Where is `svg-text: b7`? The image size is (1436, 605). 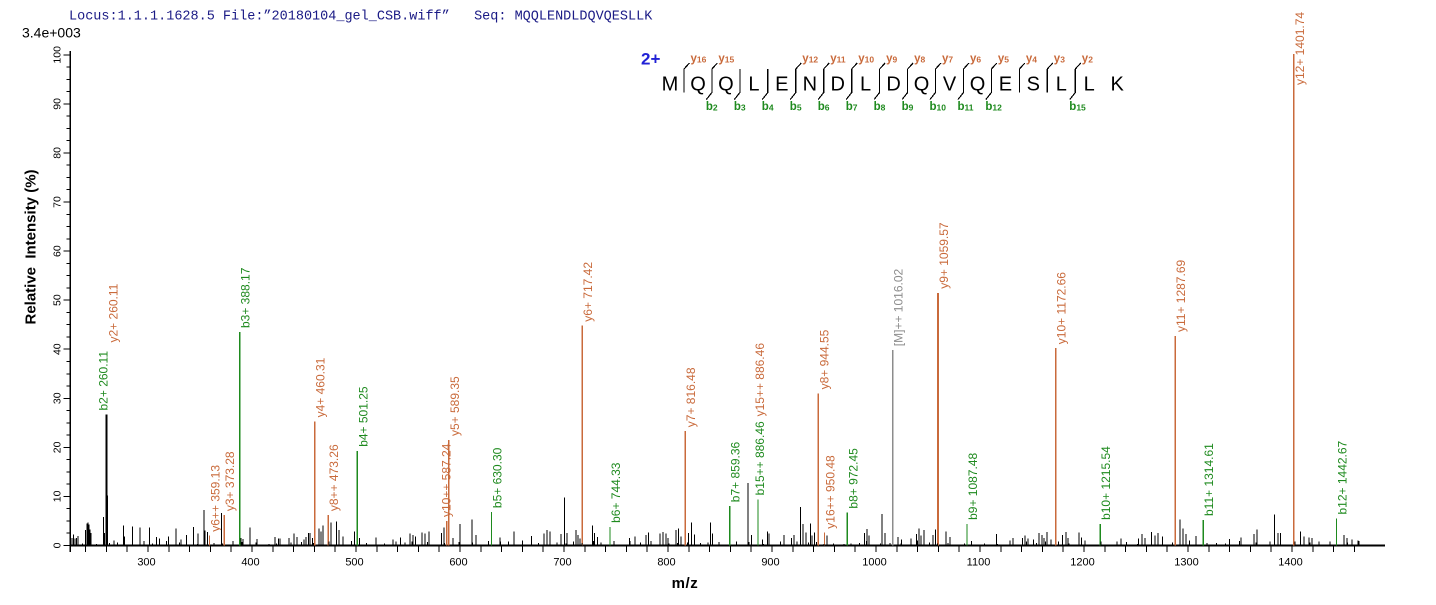
svg-text: b7 is located at coordinates (852, 107).